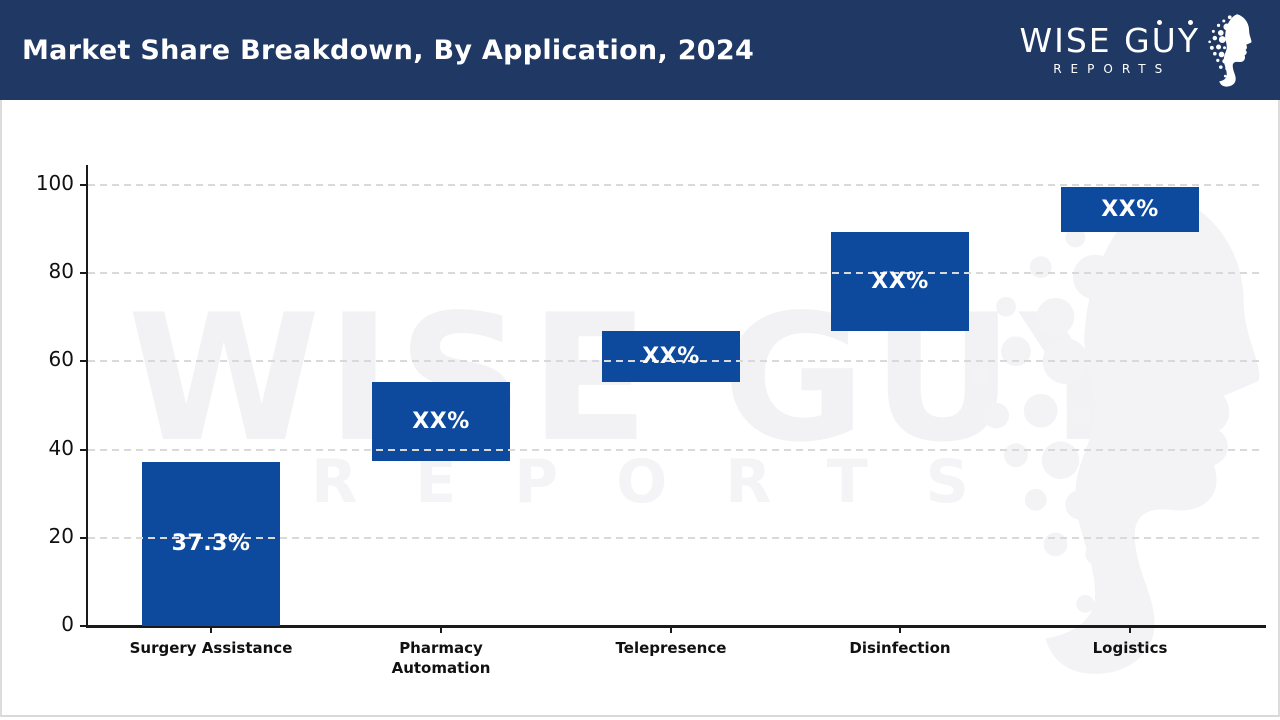 The image size is (1280, 720). I want to click on page-left-border, so click(1, 408).